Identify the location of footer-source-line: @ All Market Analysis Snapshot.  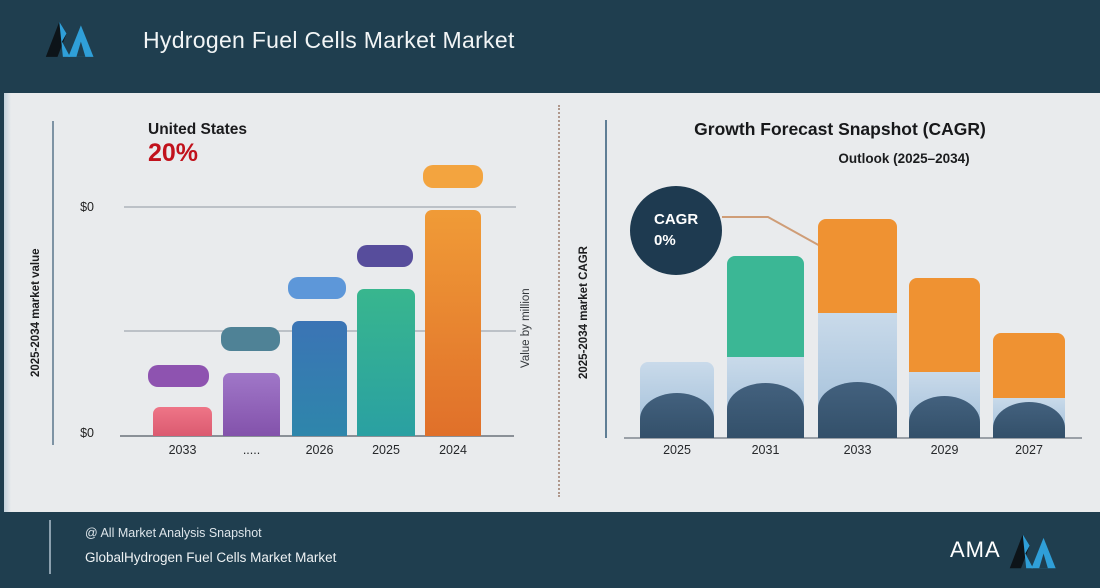
(173, 533).